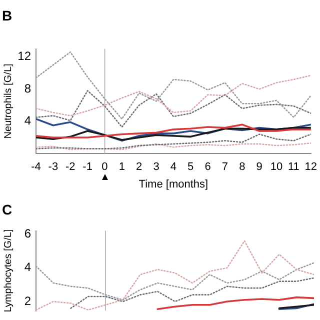 The width and height of the screenshot is (320, 320). Describe the element at coordinates (28, 301) in the screenshot. I see `y-tick-label: 2` at that location.